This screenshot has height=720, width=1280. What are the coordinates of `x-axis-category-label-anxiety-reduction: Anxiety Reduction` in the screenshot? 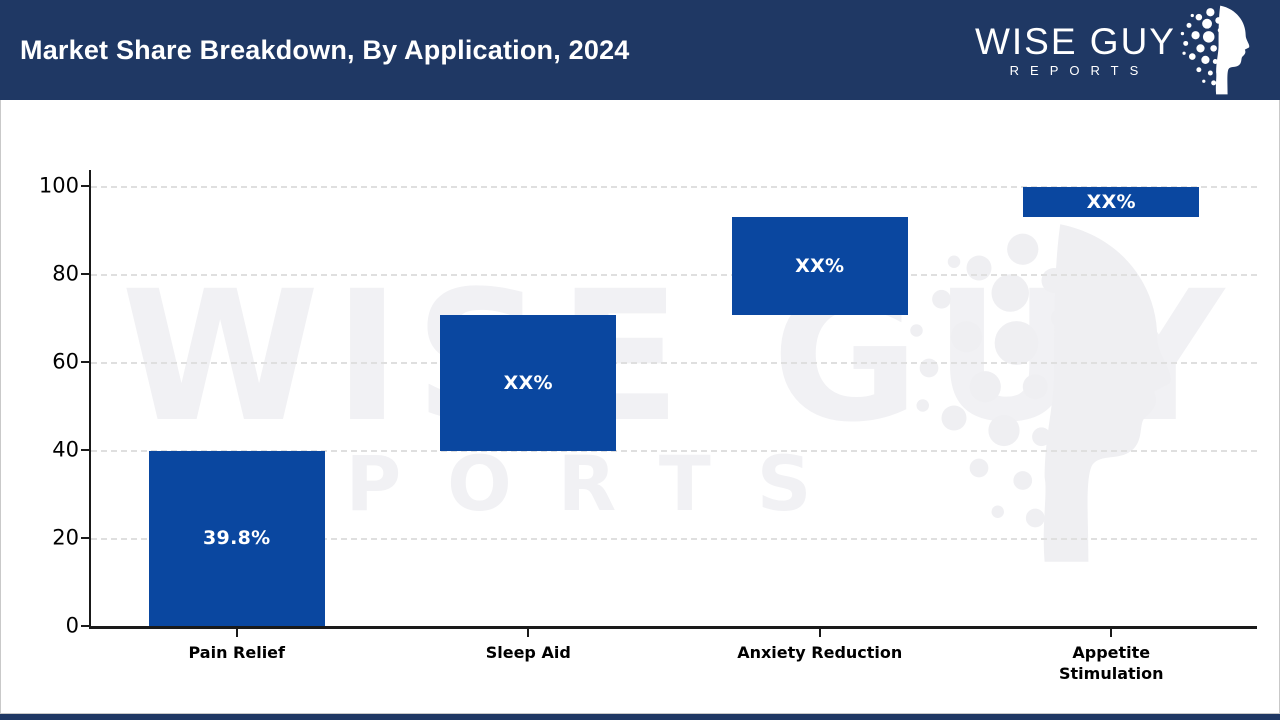 It's located at (820, 652).